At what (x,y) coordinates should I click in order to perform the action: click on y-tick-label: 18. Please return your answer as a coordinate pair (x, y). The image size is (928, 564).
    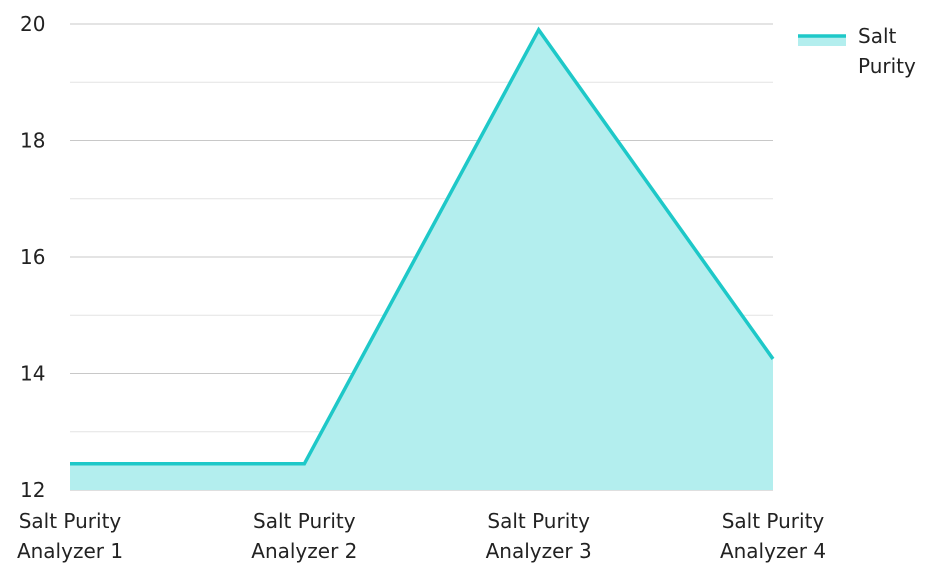
    Looking at the image, I should click on (32, 141).